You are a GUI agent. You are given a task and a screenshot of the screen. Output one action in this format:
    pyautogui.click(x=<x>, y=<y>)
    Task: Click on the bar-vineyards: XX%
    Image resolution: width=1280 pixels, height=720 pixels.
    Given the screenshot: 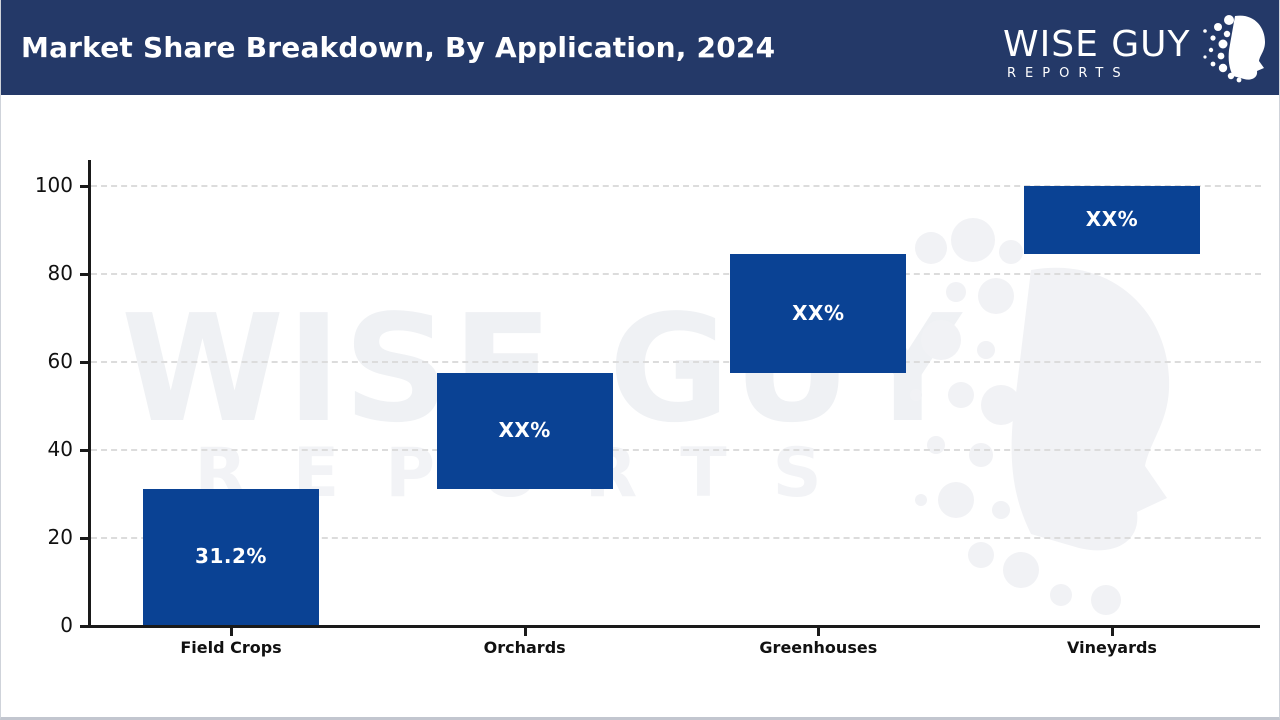 What is the action you would take?
    pyautogui.click(x=1112, y=220)
    